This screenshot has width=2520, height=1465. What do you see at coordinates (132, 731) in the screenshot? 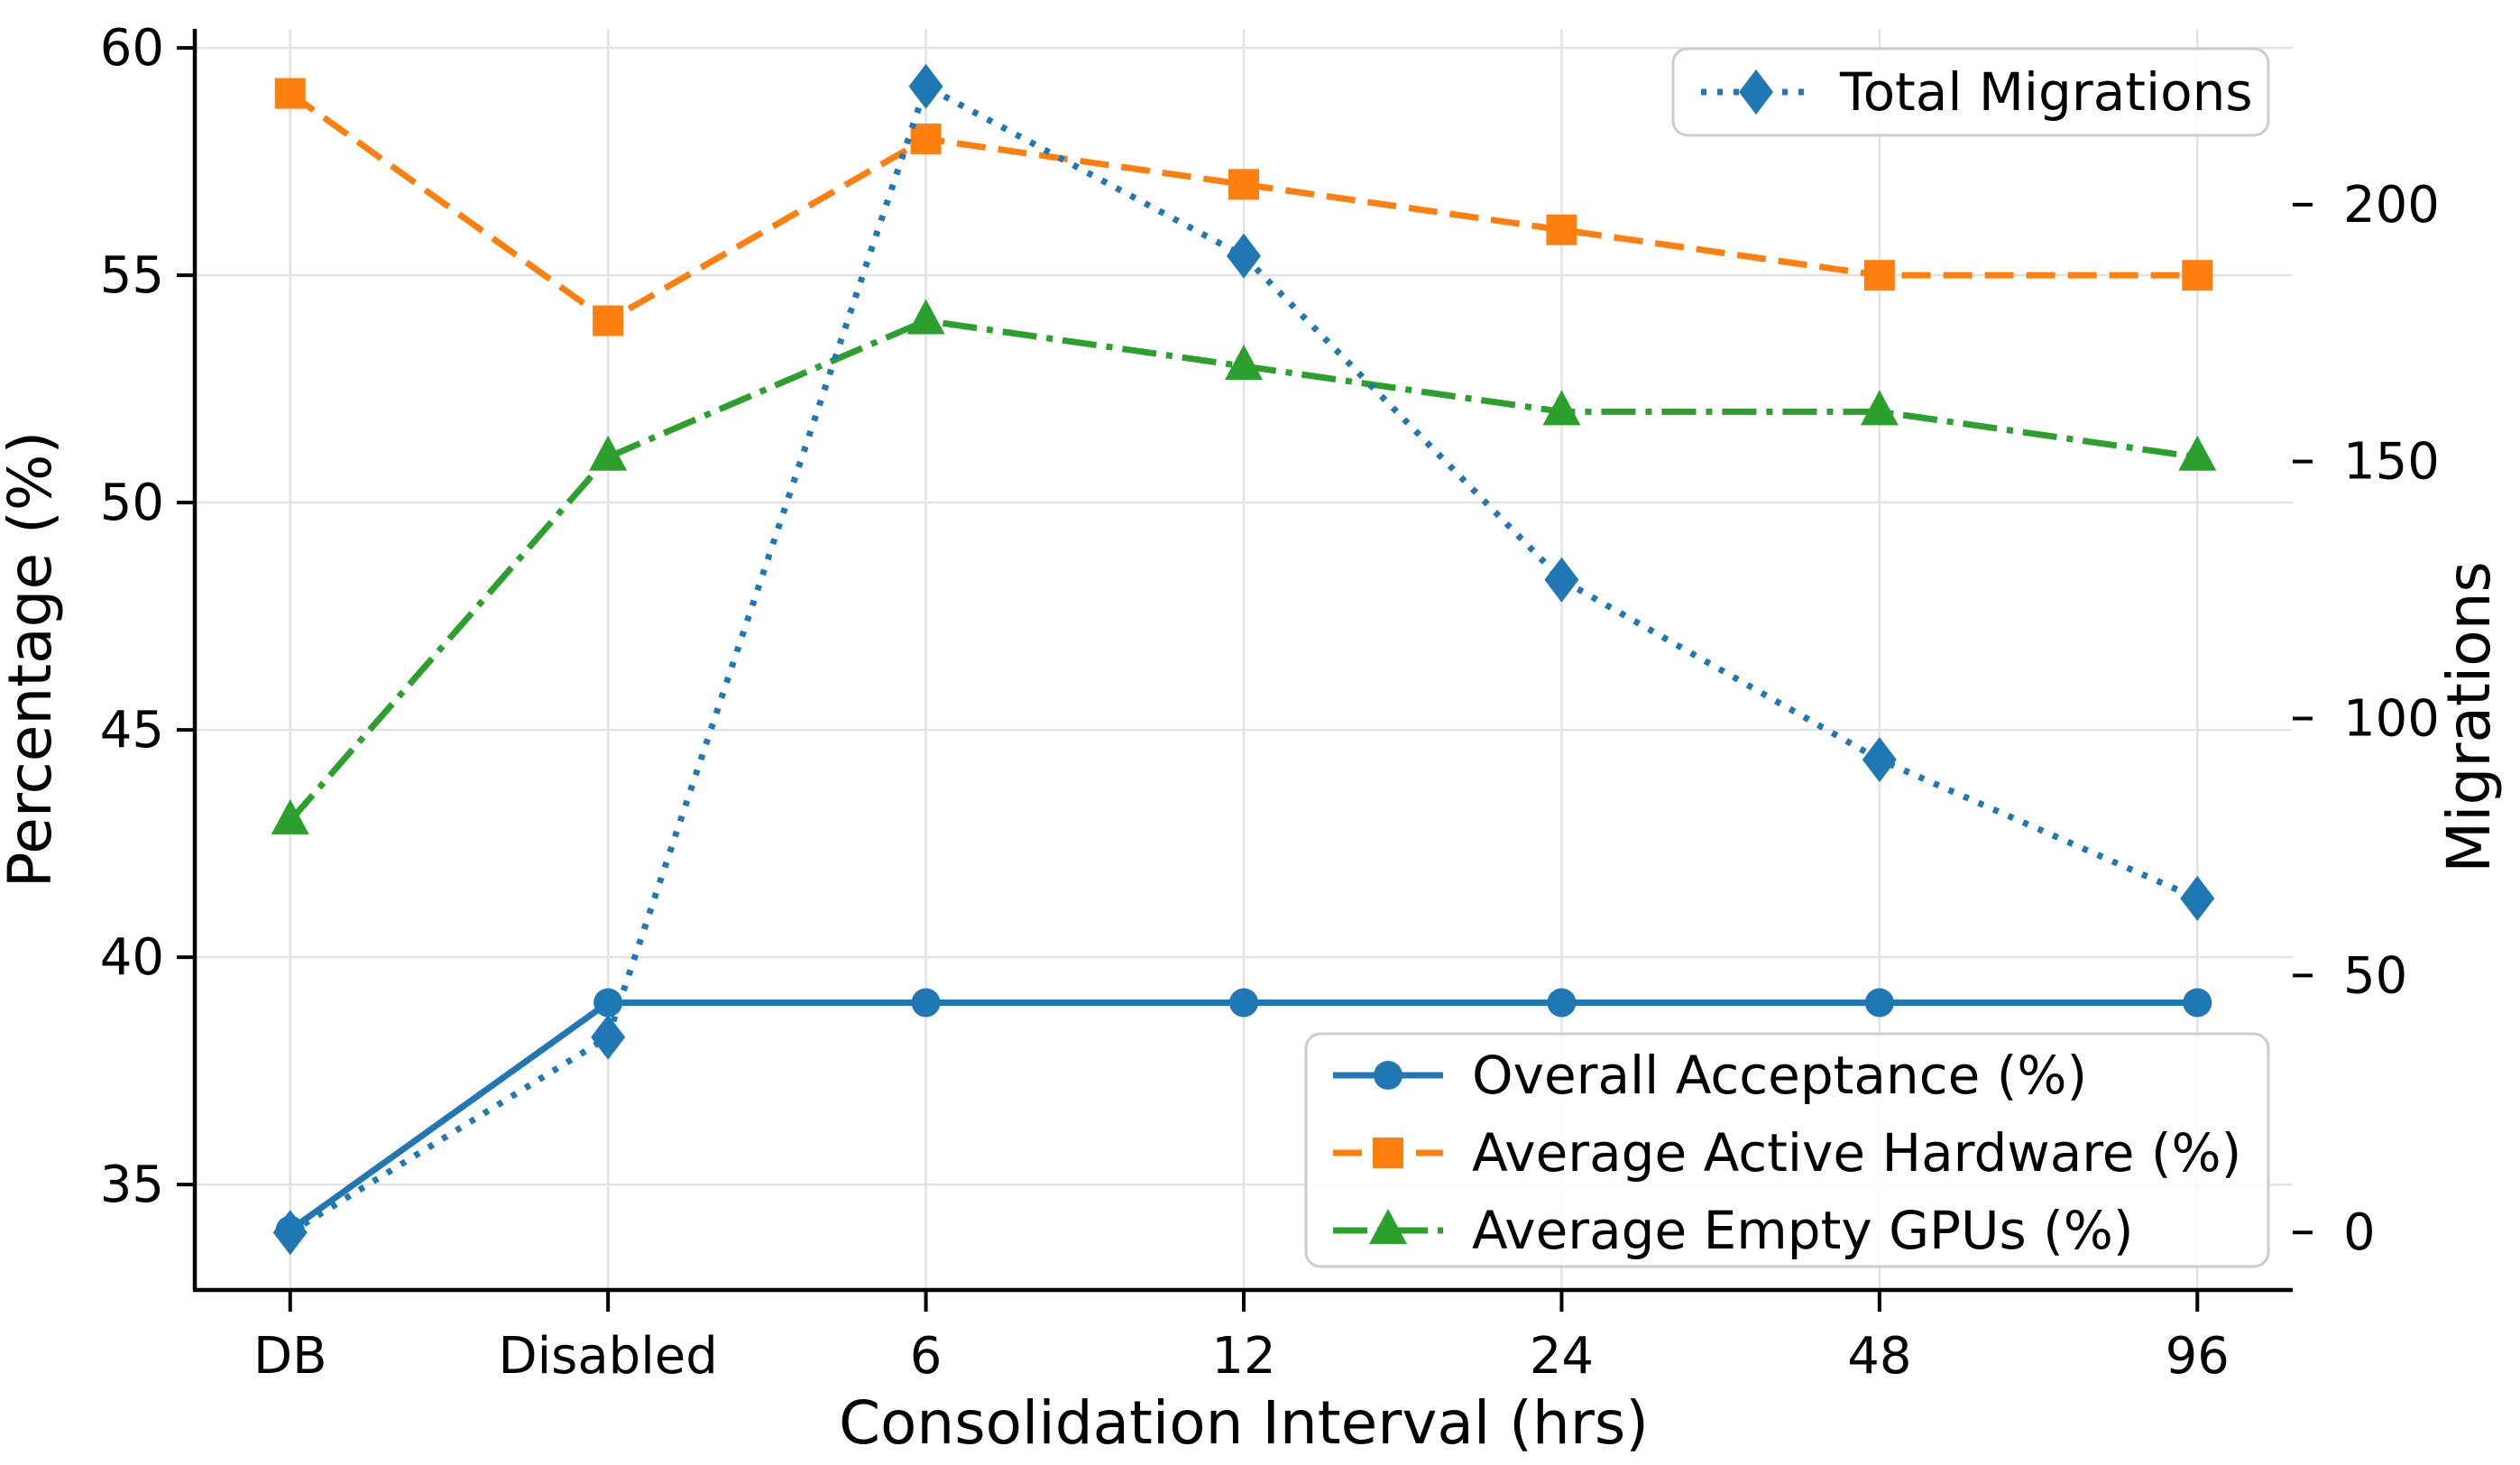
I see `y-tick-label-left-45: 45` at bounding box center [132, 731].